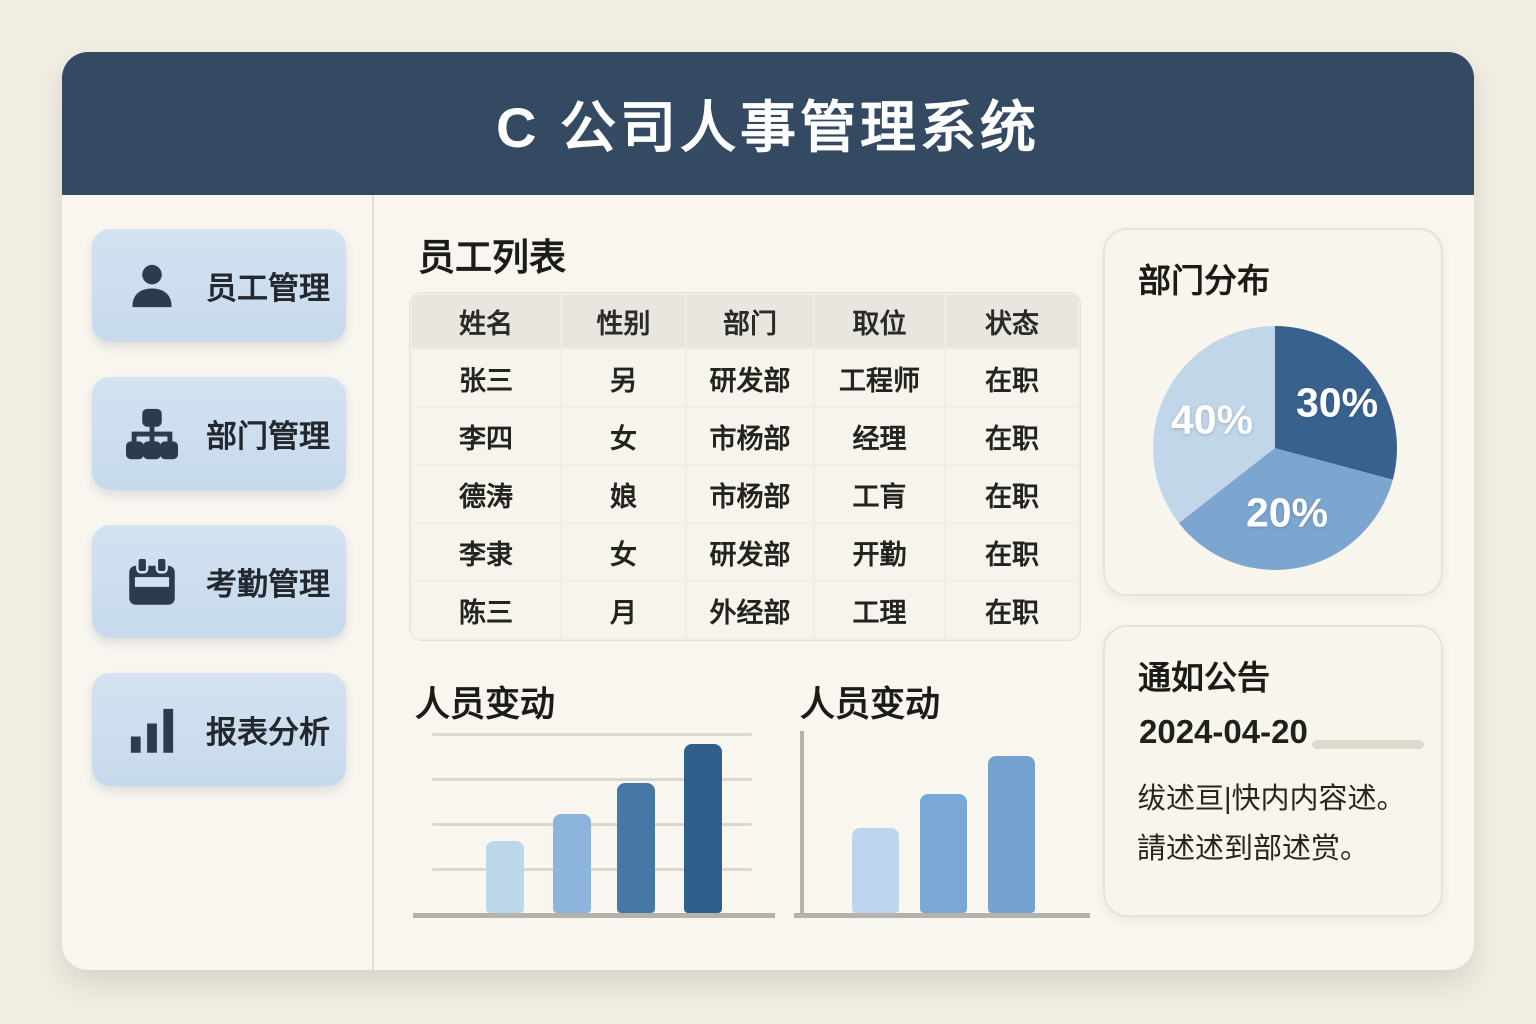 The height and width of the screenshot is (1024, 1536). What do you see at coordinates (750, 610) in the screenshot?
I see `table-cell: 外经部` at bounding box center [750, 610].